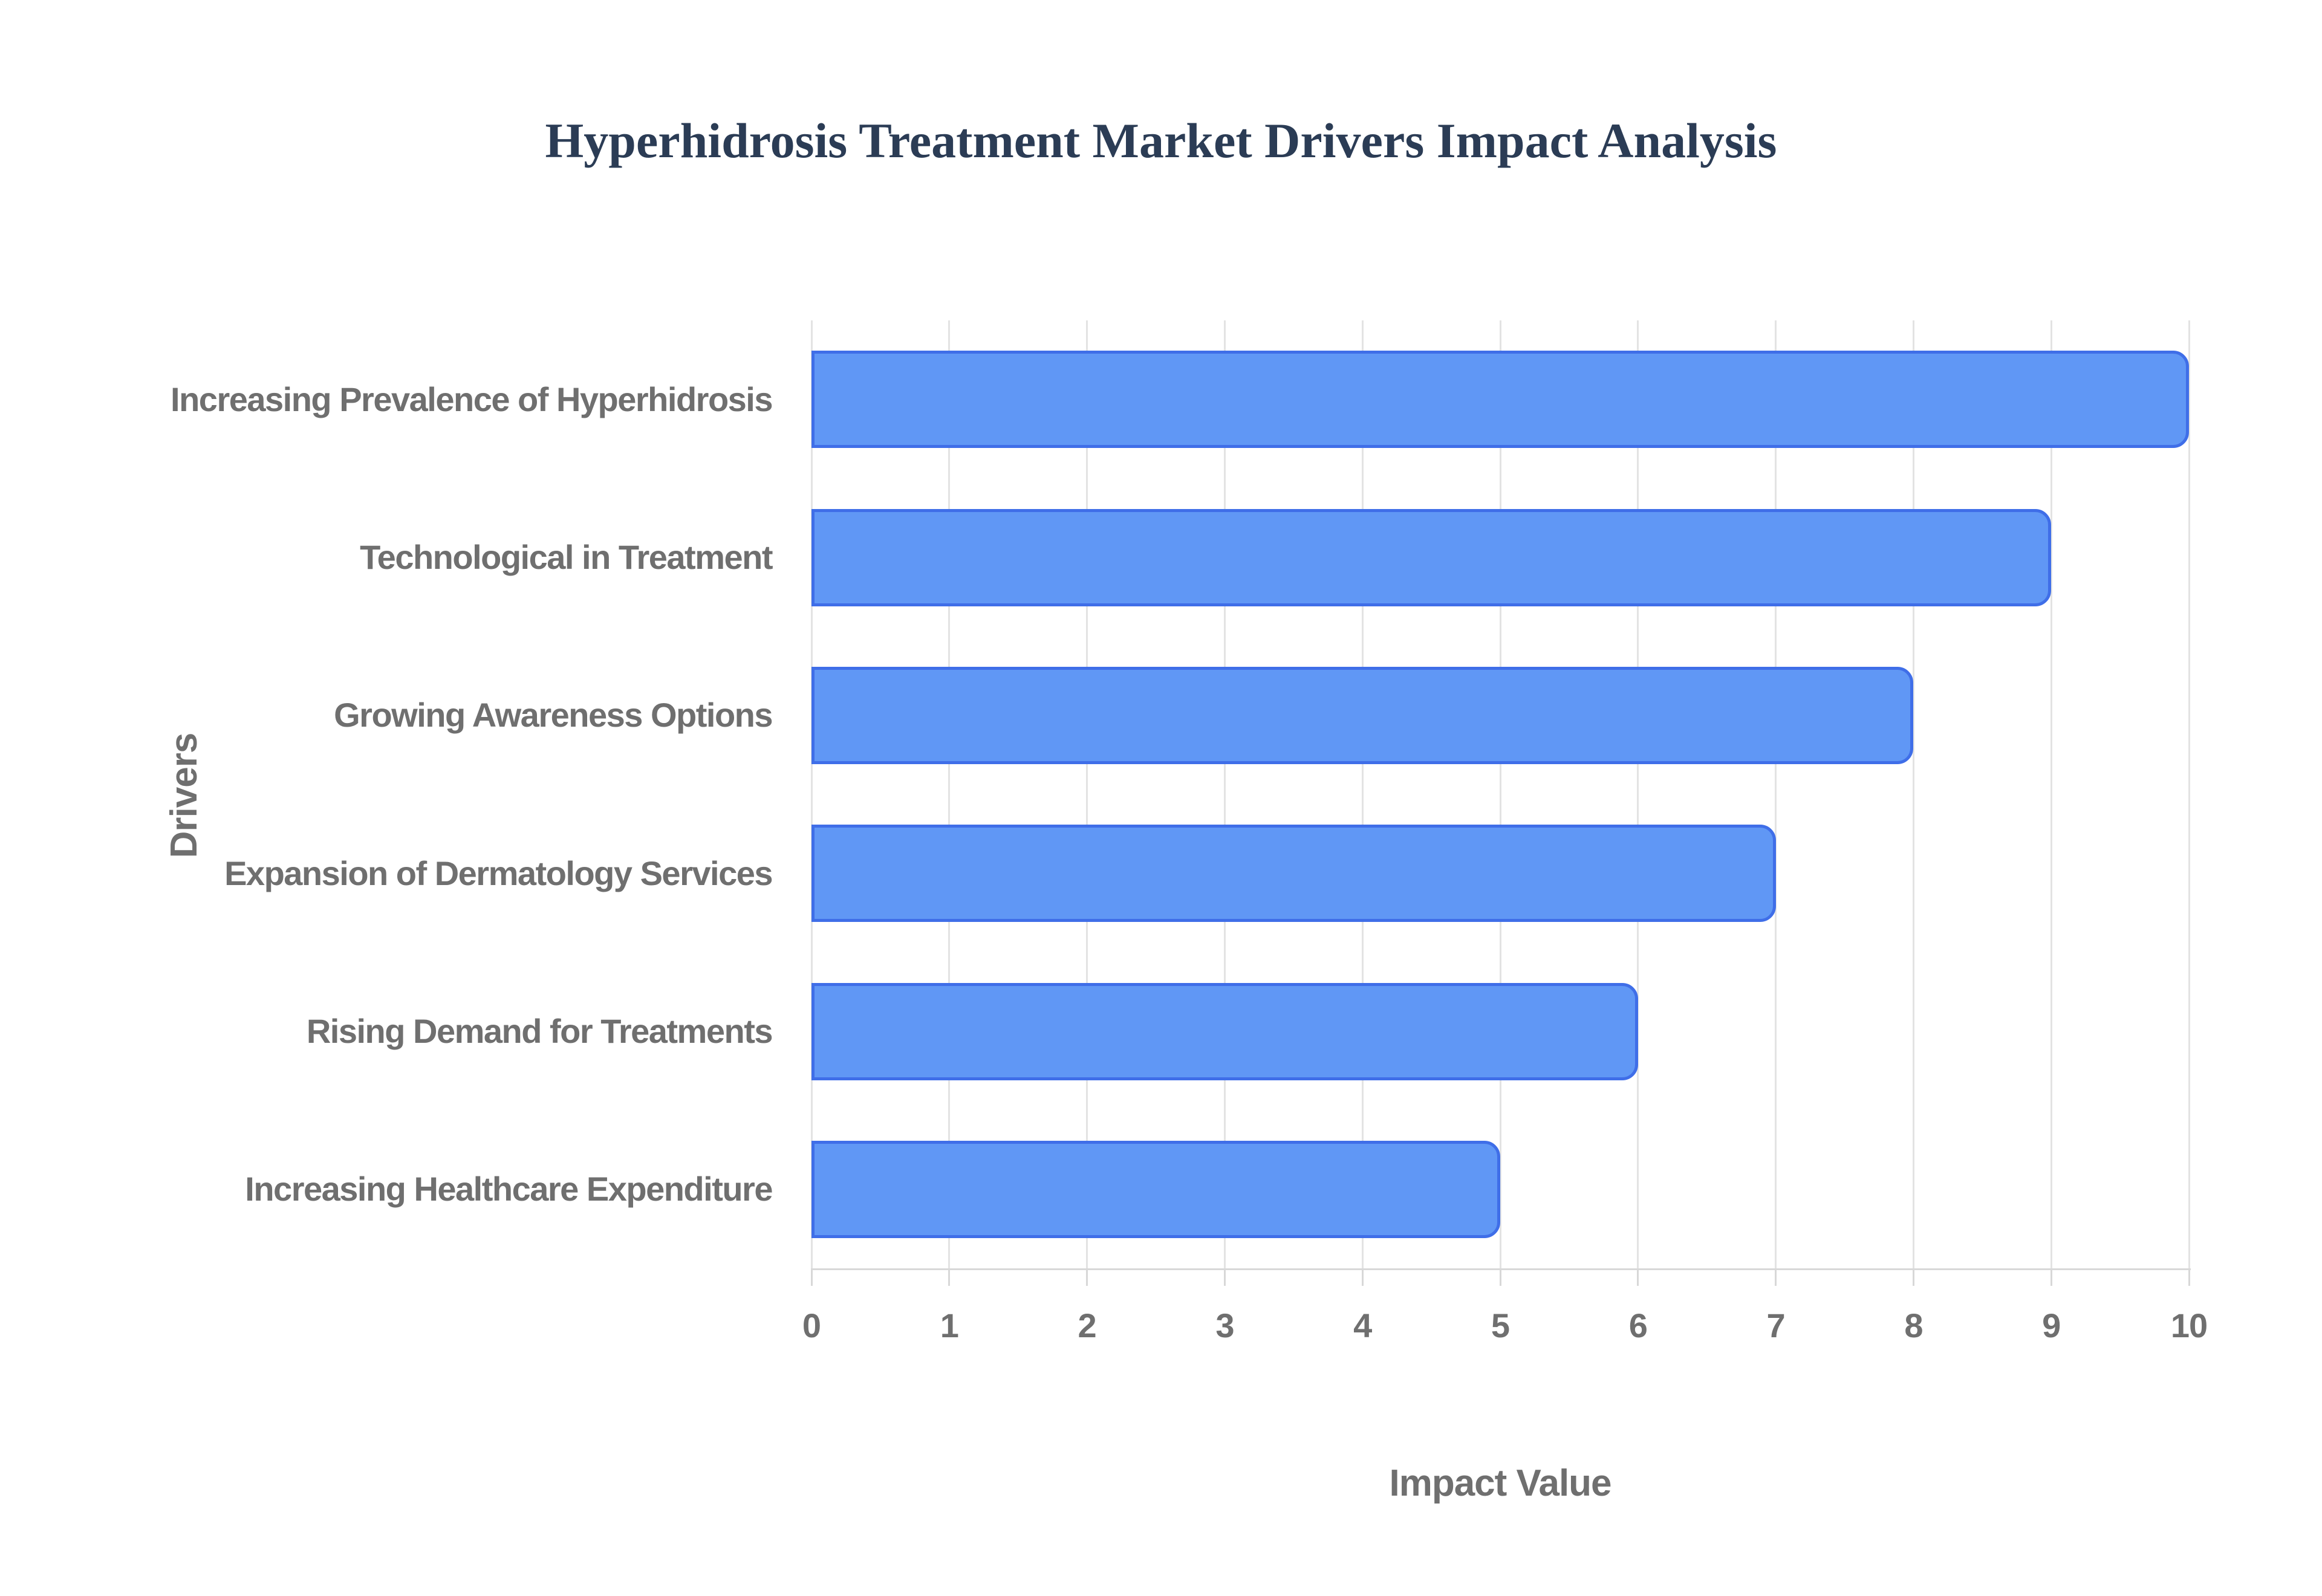  I want to click on gridline-x4, so click(1362, 794).